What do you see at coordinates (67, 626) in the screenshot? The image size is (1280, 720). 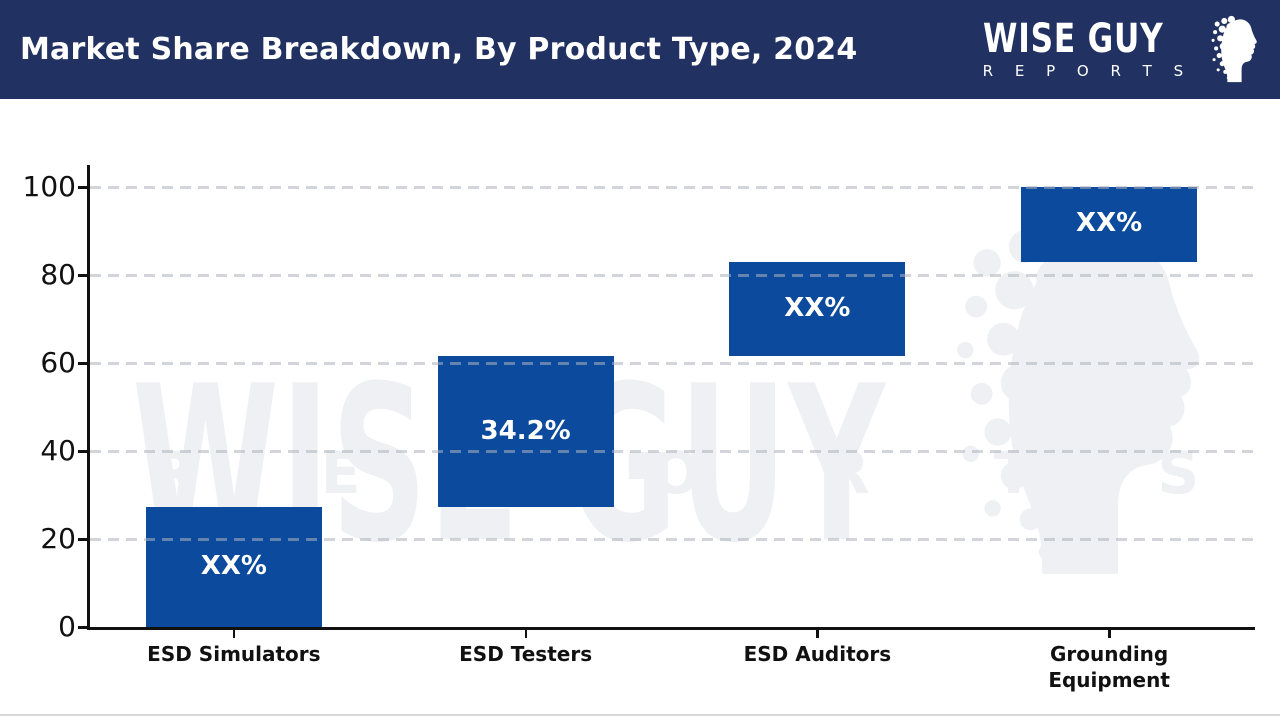 I see `y-tick-label: 0` at bounding box center [67, 626].